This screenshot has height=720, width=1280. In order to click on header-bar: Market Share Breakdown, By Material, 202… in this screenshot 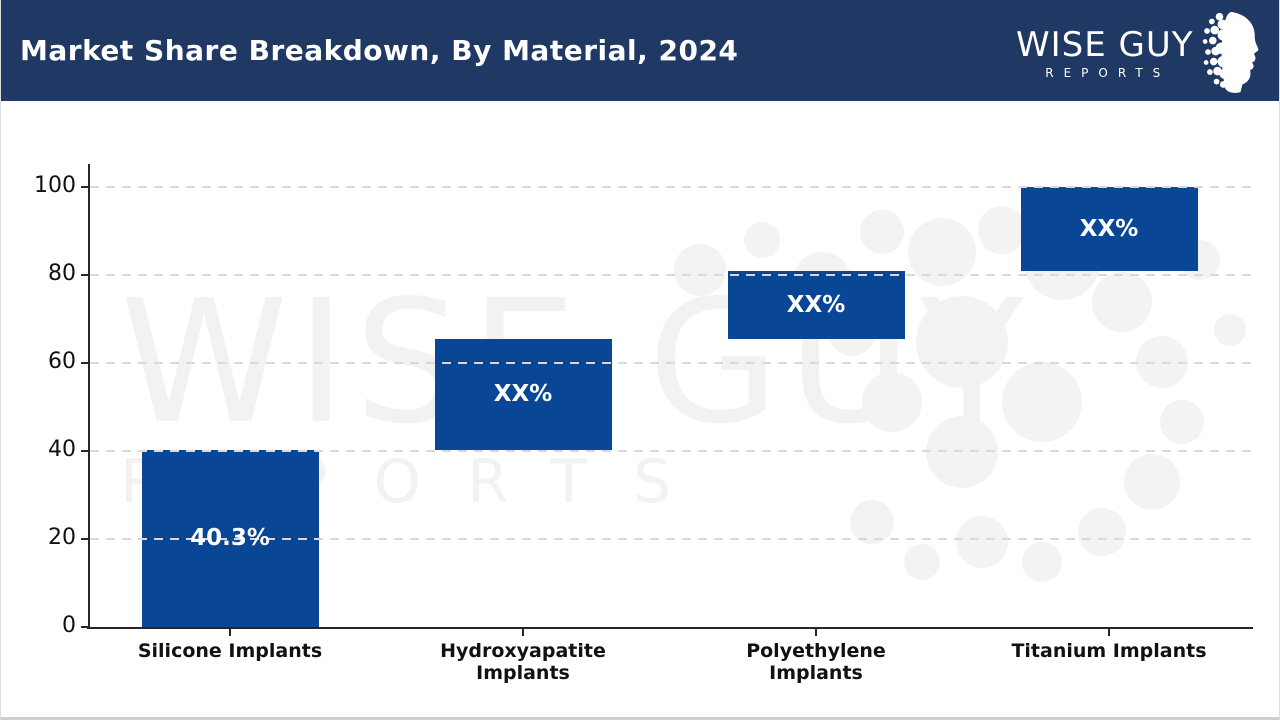, I will do `click(640, 50)`.